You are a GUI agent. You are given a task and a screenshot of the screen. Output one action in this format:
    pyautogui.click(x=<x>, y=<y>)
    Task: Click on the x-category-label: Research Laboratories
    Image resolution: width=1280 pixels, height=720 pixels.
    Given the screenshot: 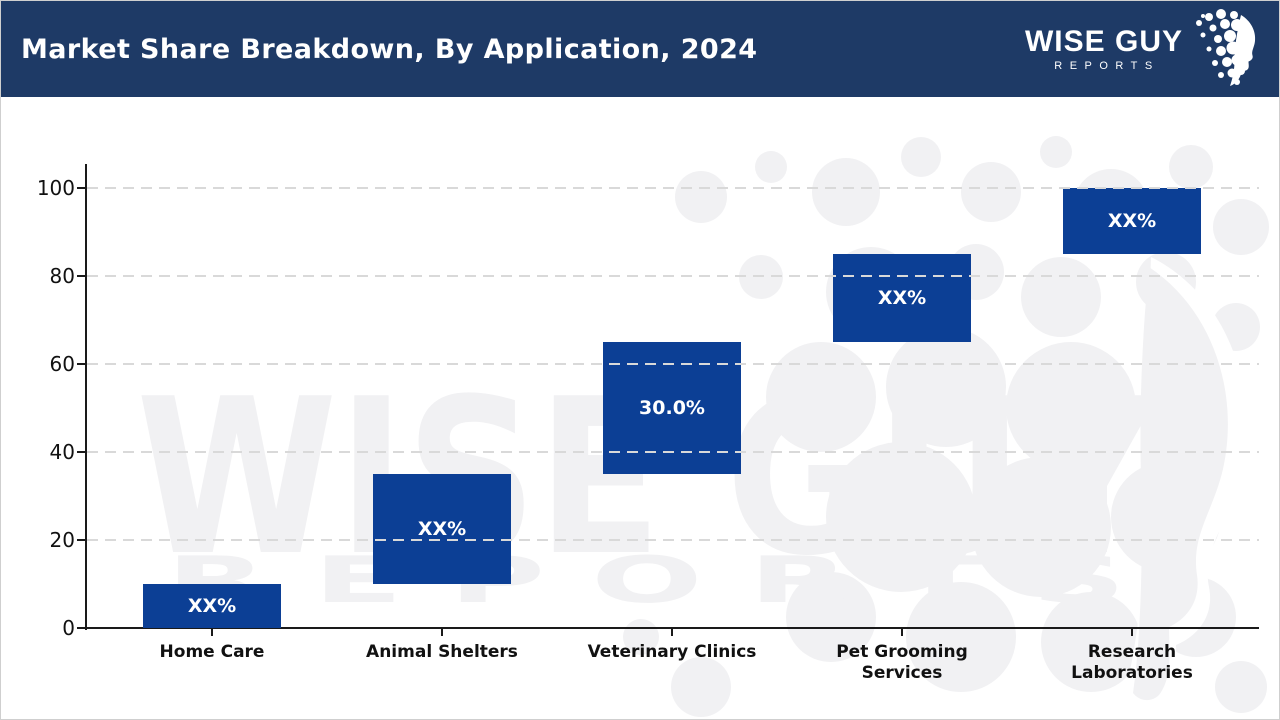 What is the action you would take?
    pyautogui.click(x=1132, y=663)
    